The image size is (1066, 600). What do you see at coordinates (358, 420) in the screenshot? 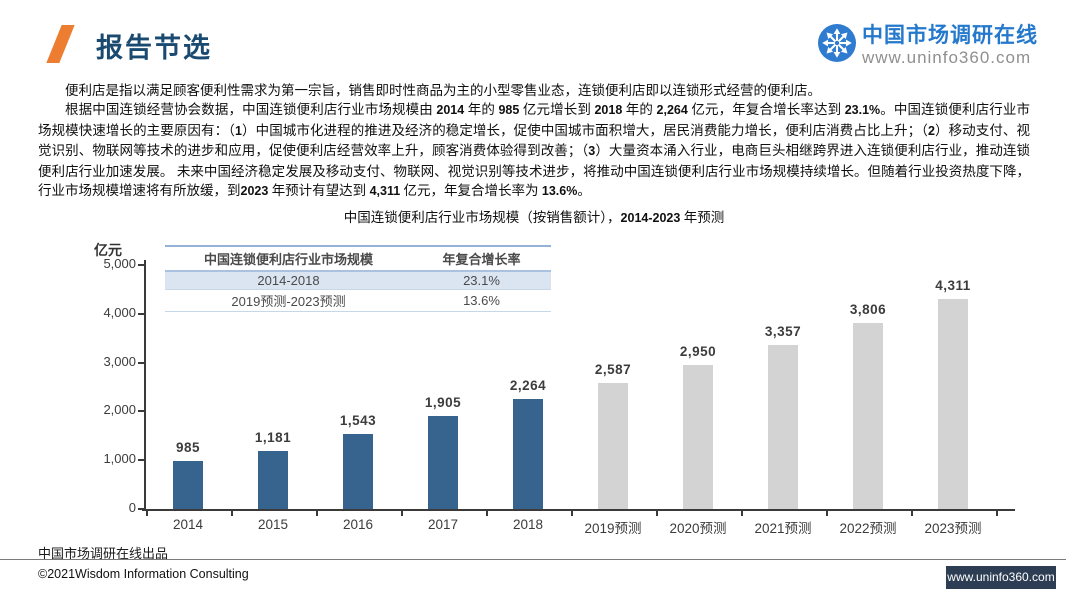
I see `bar-value-label: 1,543` at bounding box center [358, 420].